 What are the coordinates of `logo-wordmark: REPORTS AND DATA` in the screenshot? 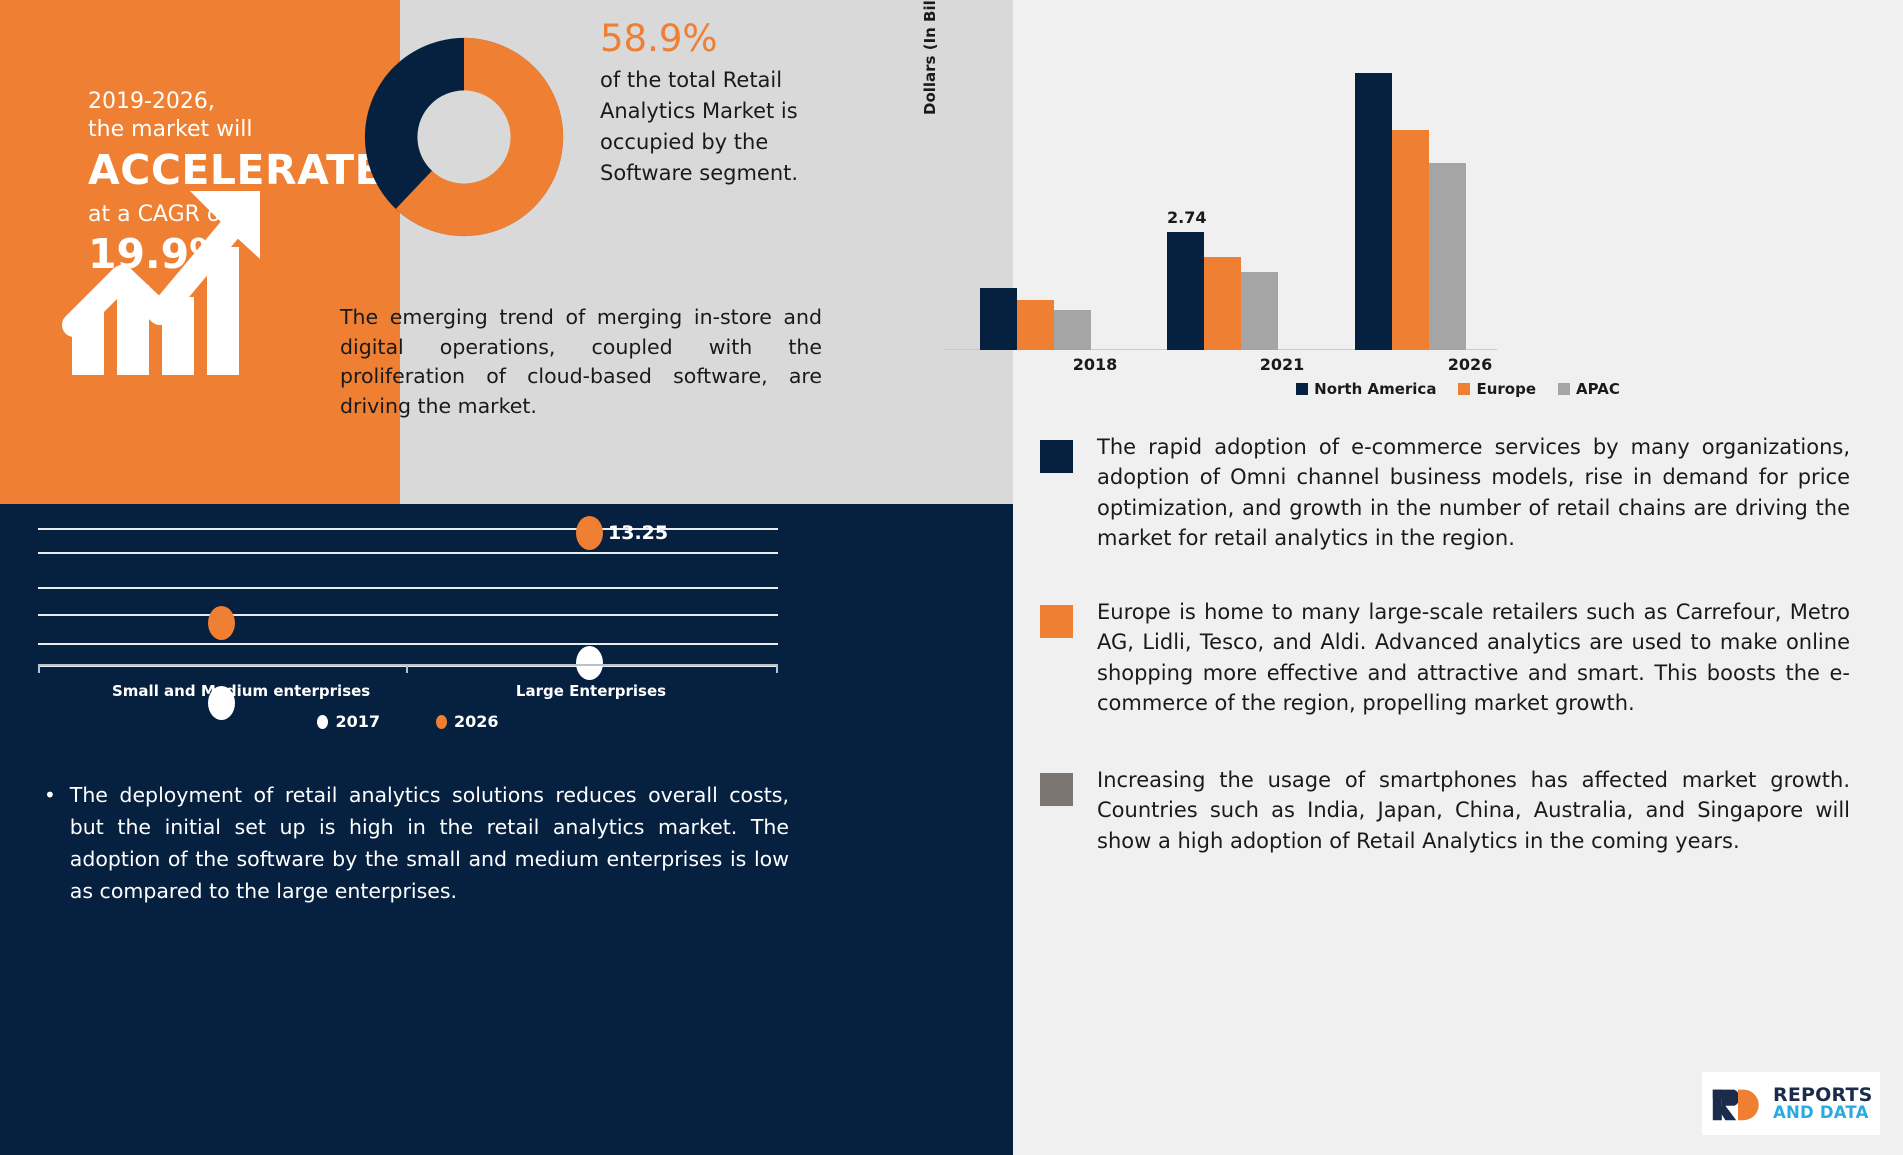 It's located at (1823, 1102).